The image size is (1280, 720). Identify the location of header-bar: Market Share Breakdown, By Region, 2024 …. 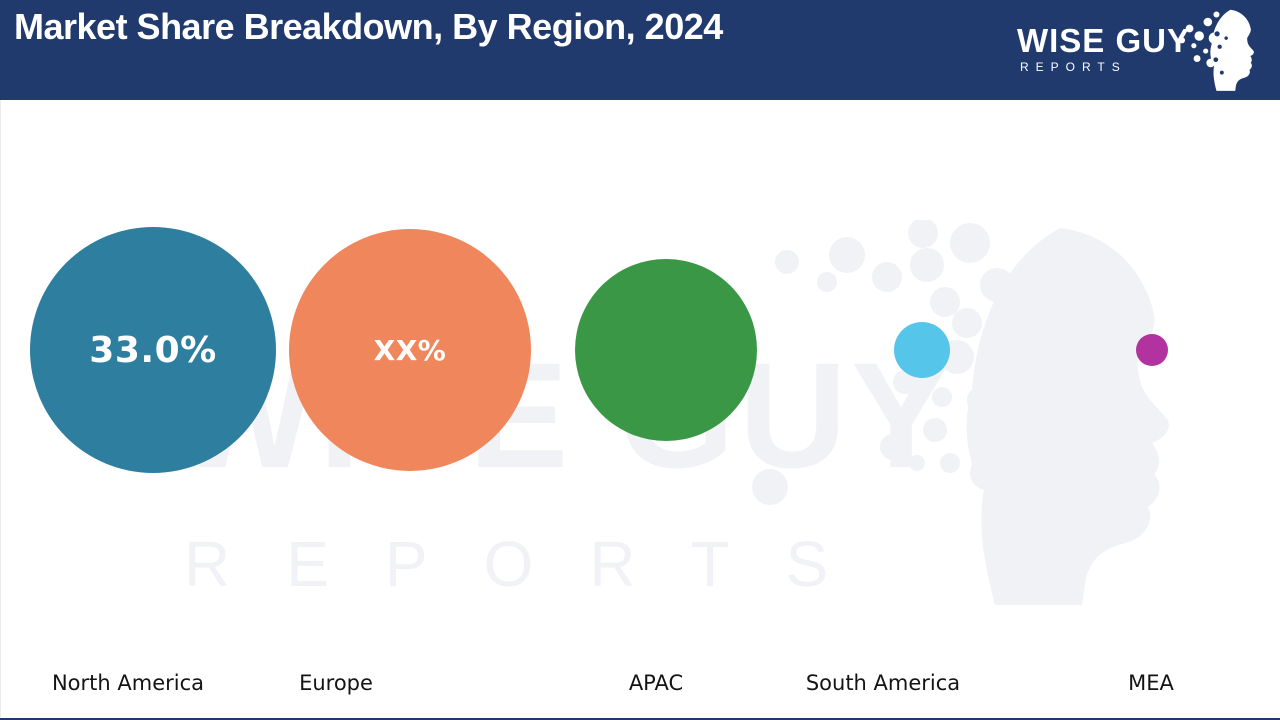
(640, 50).